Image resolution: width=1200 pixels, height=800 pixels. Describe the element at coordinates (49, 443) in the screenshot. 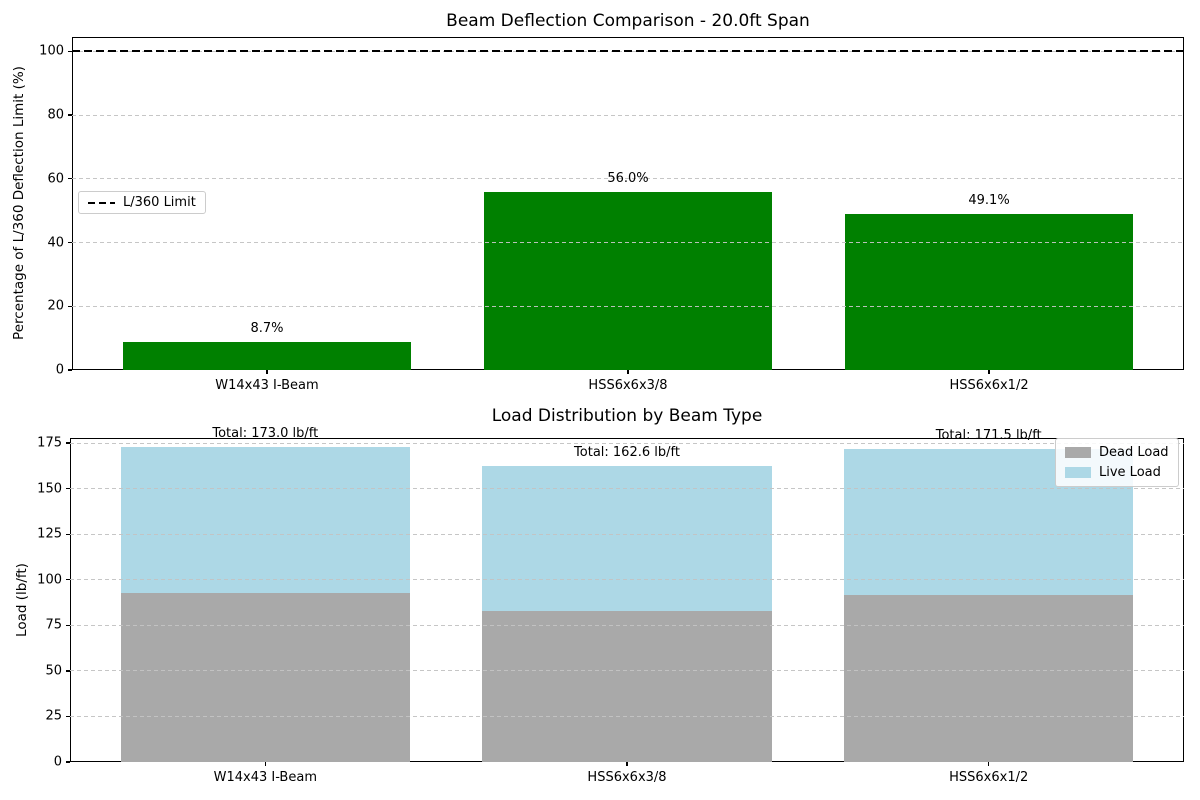

I see `y-tick-label: 175` at that location.